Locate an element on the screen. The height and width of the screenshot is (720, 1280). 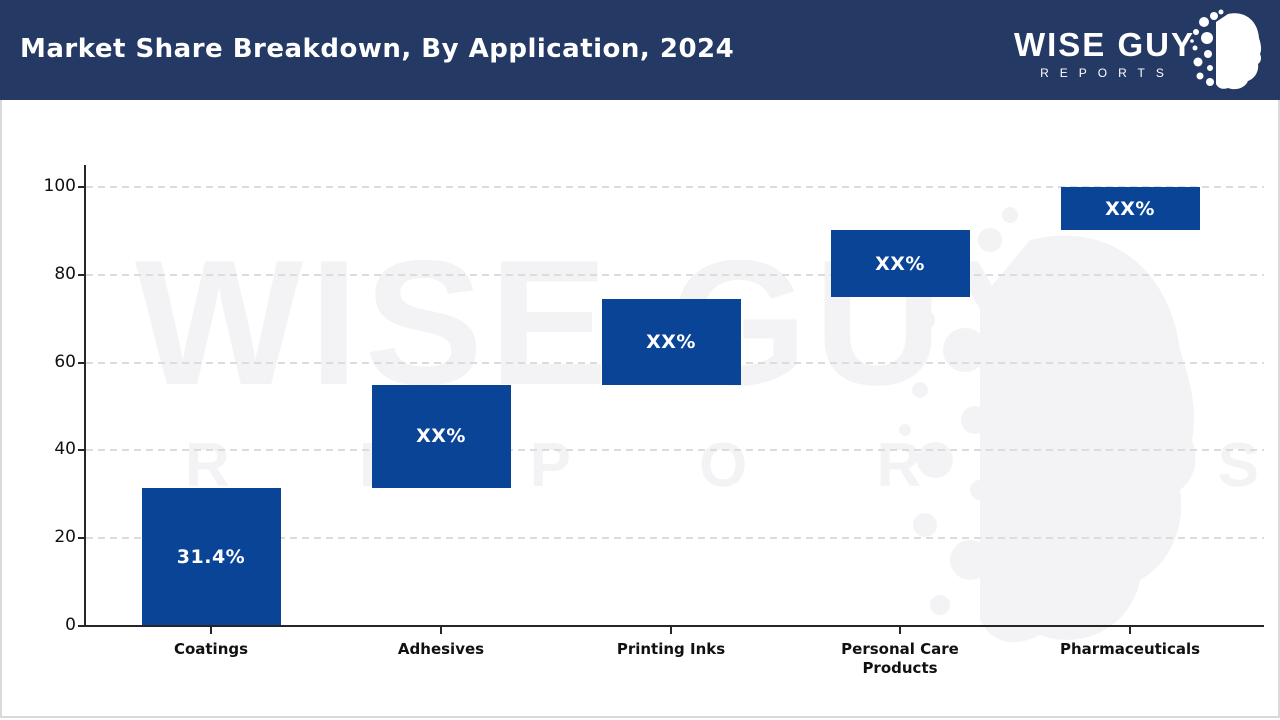
brand-name: WISE GUY is located at coordinates (1104, 44).